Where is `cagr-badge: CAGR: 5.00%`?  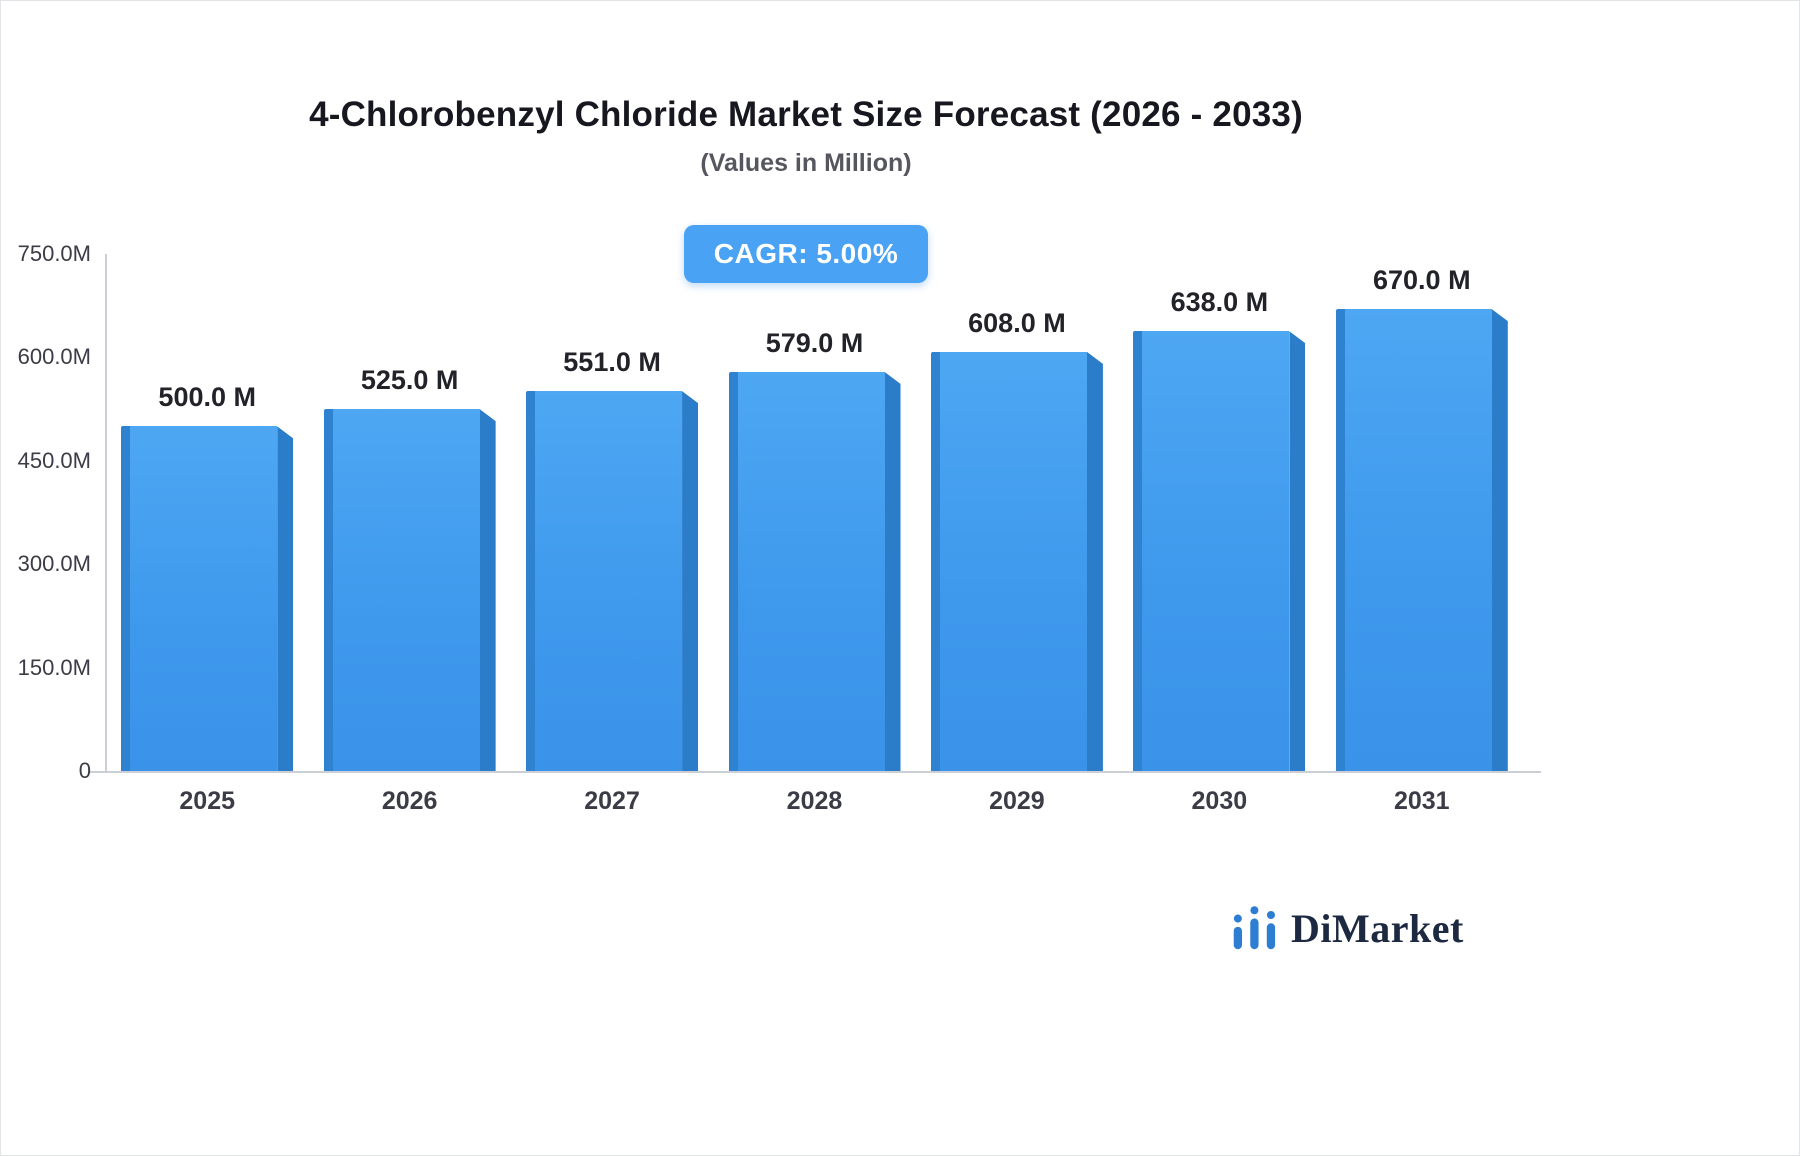 cagr-badge: CAGR: 5.00% is located at coordinates (806, 254).